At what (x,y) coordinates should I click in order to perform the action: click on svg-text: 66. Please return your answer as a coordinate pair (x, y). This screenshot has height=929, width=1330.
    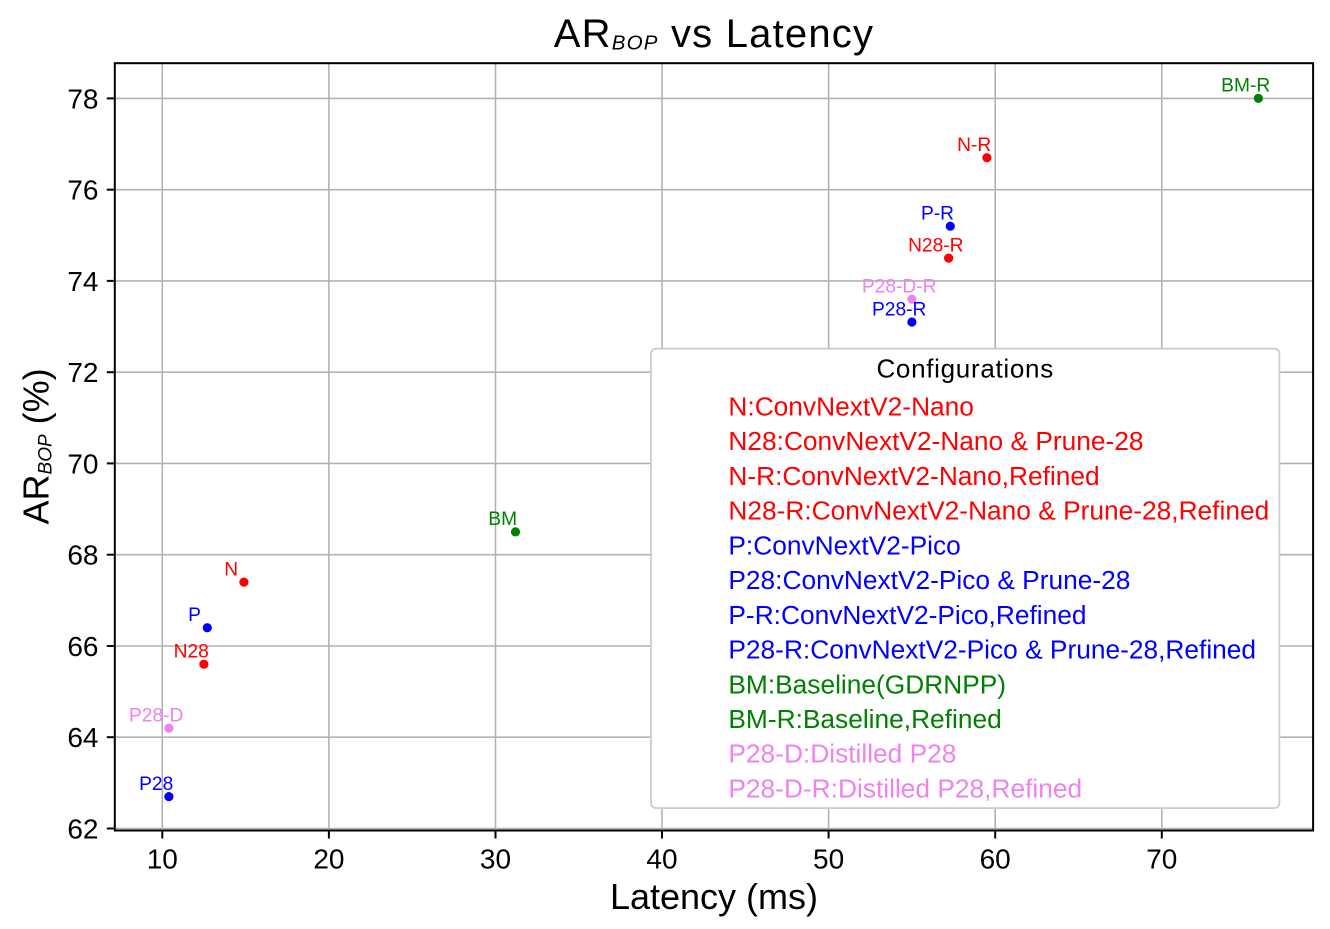
    Looking at the image, I should click on (82, 646).